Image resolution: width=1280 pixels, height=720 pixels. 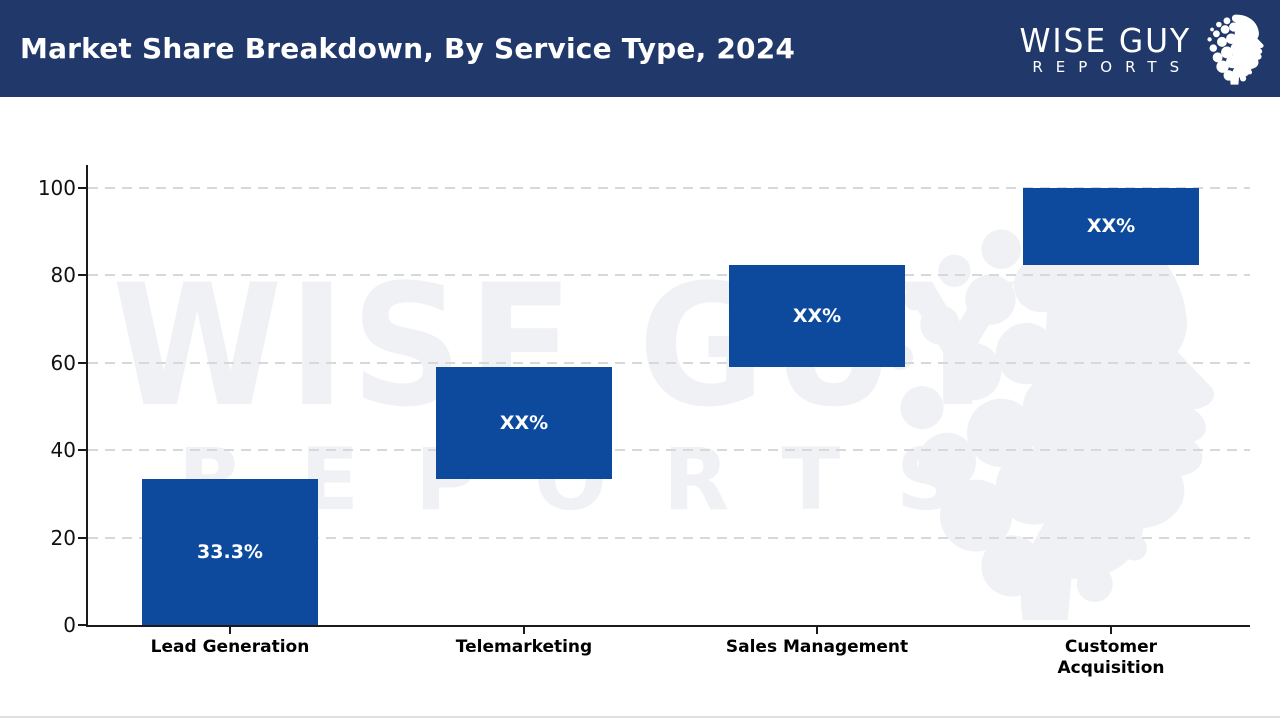 I want to click on y-axis-line, so click(x=87, y=396).